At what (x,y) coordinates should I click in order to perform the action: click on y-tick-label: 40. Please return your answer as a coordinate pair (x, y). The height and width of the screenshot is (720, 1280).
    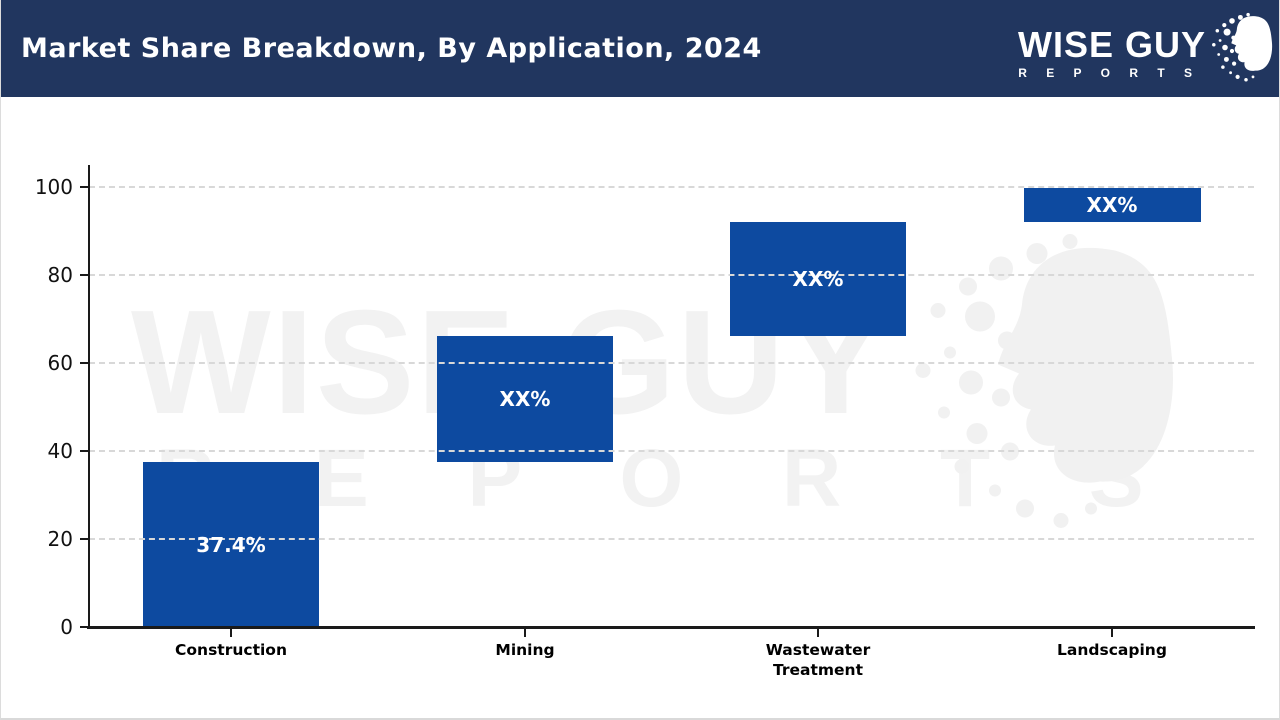
    Looking at the image, I should click on (60, 451).